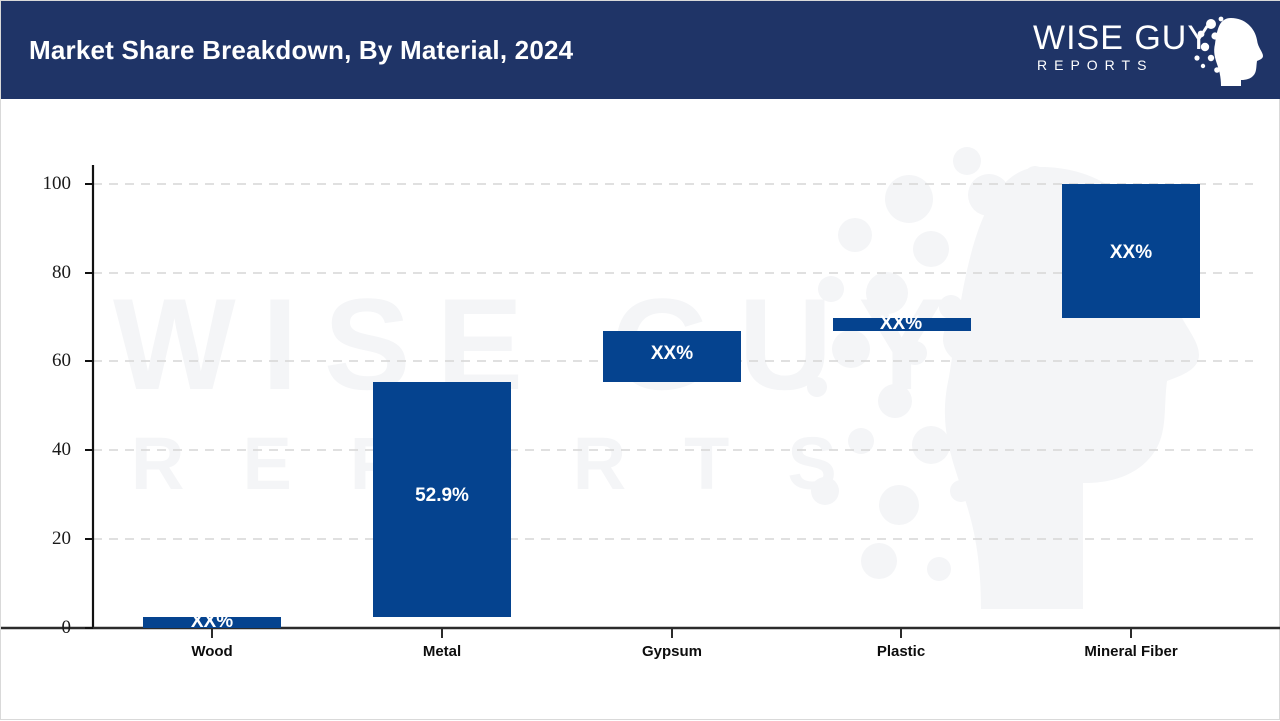  What do you see at coordinates (61, 538) in the screenshot?
I see `ytick-label-20: 20` at bounding box center [61, 538].